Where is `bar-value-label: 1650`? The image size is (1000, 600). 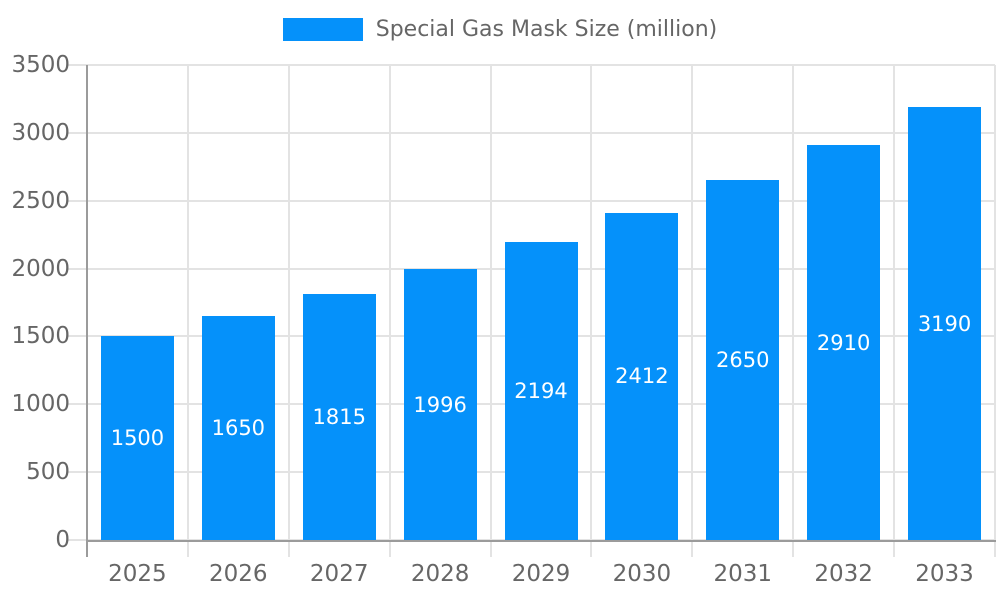
bar-value-label: 1650 is located at coordinates (238, 428).